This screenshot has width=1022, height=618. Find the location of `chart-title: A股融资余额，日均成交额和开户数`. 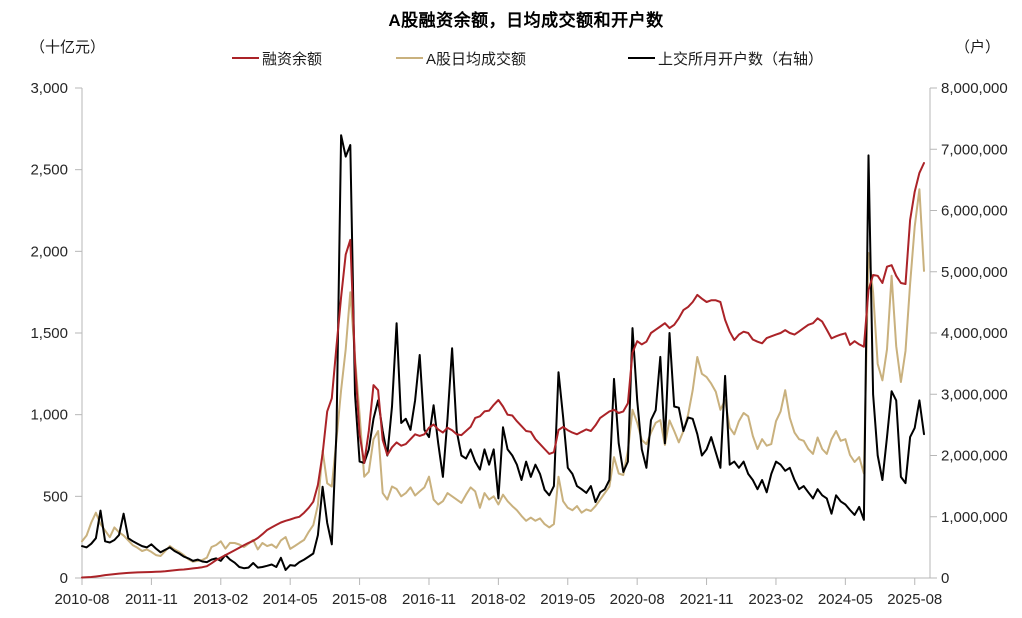

chart-title: A股融资余额，日均成交额和开户数 is located at coordinates (526, 20).